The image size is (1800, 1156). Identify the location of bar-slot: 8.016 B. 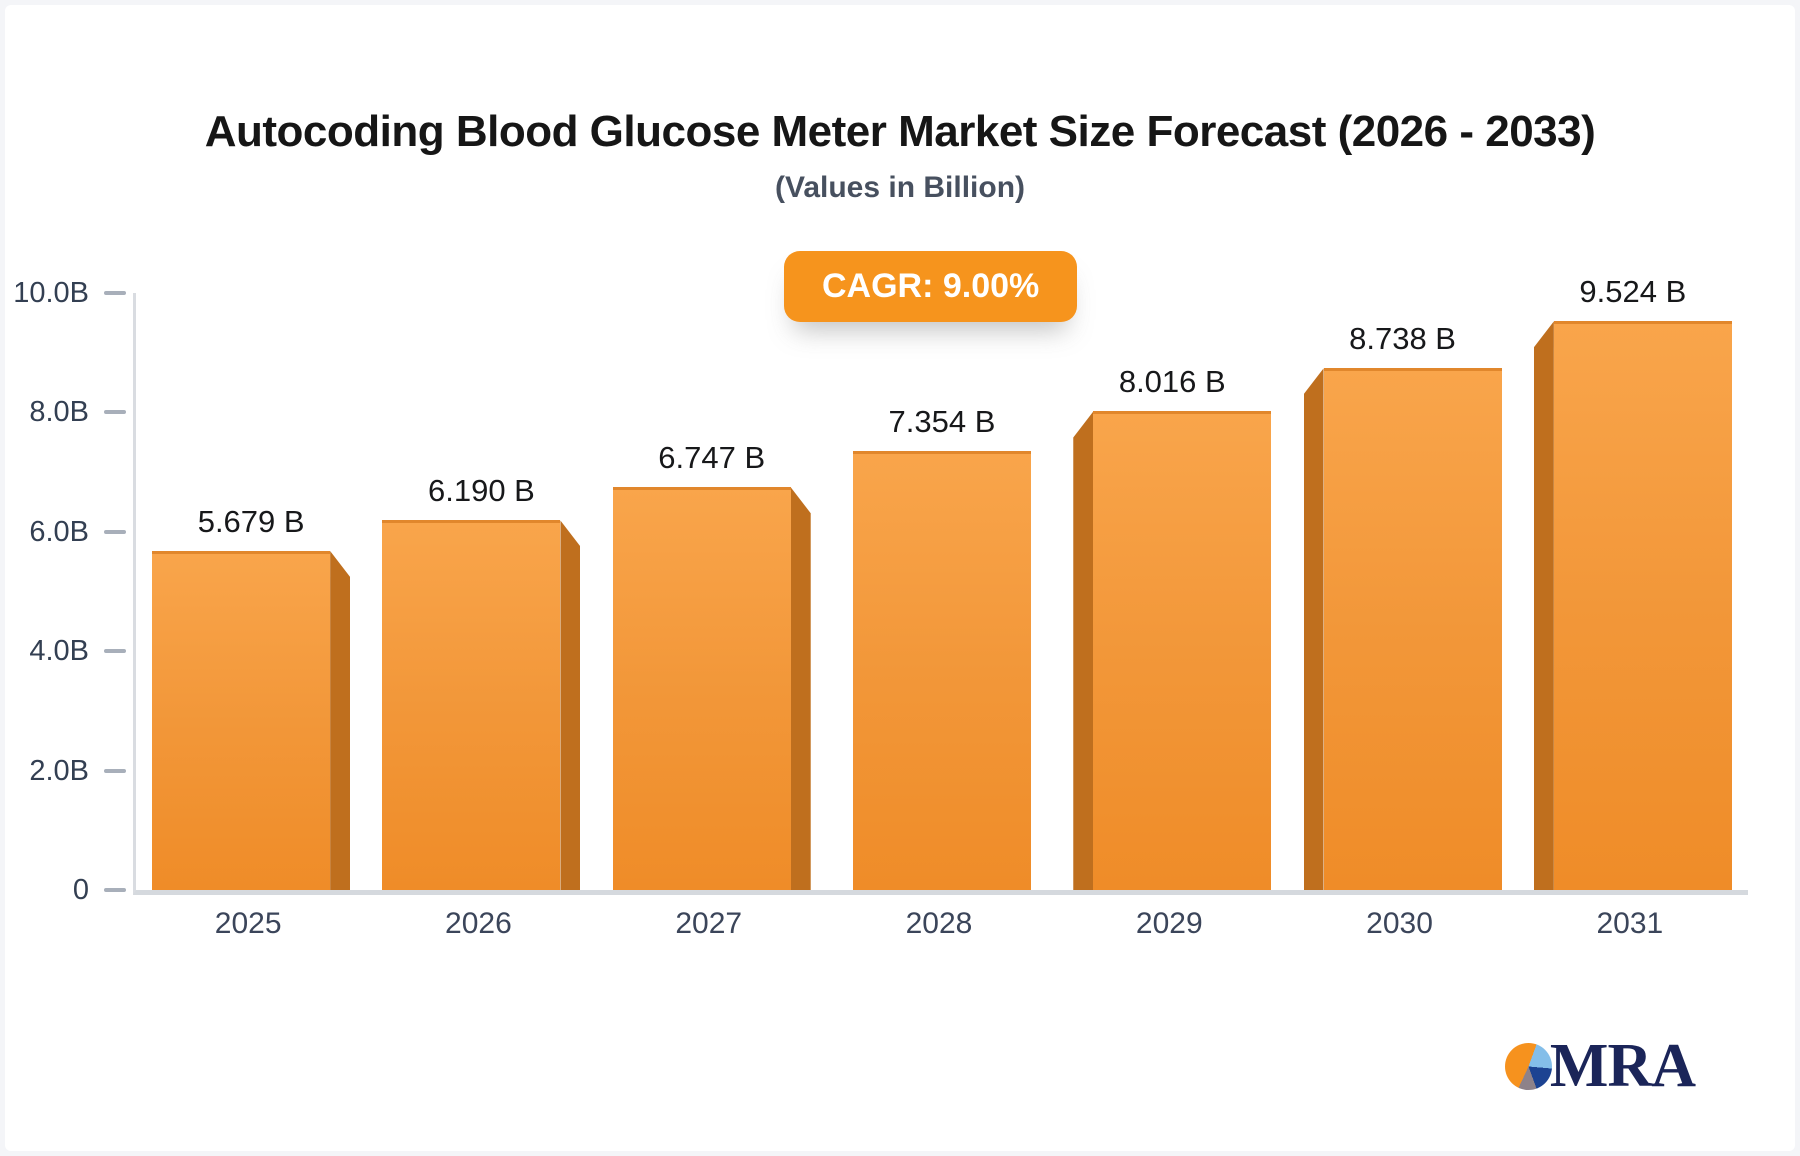
(1172, 591).